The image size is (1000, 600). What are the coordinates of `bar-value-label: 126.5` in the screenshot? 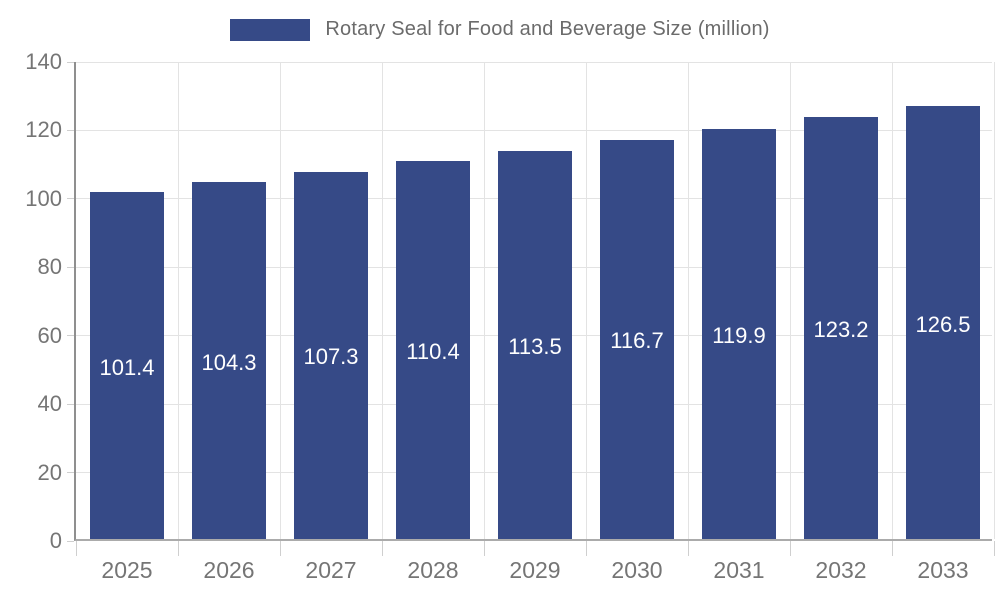 It's located at (943, 324).